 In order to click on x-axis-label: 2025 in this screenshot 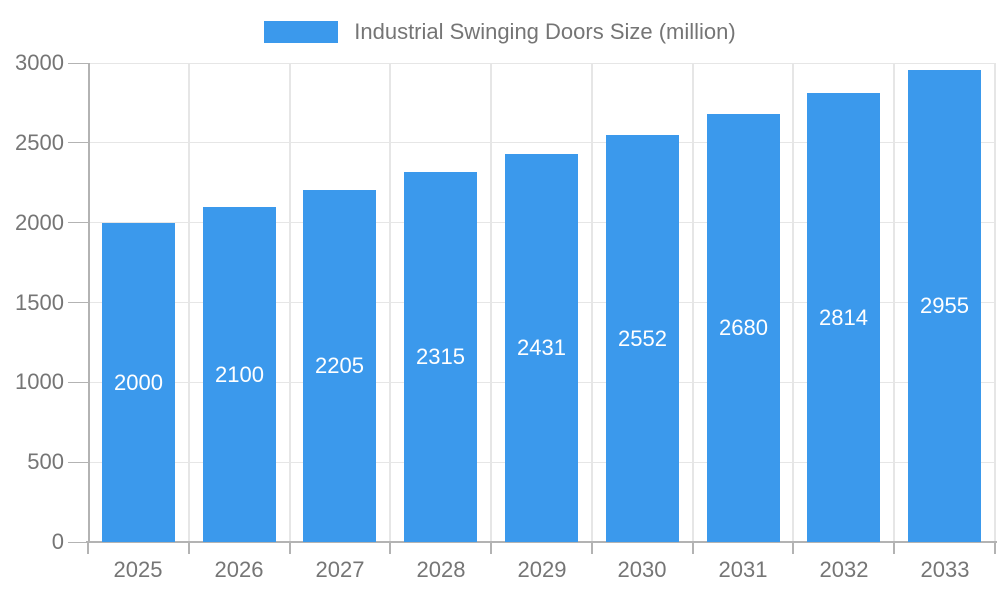, I will do `click(138, 569)`.